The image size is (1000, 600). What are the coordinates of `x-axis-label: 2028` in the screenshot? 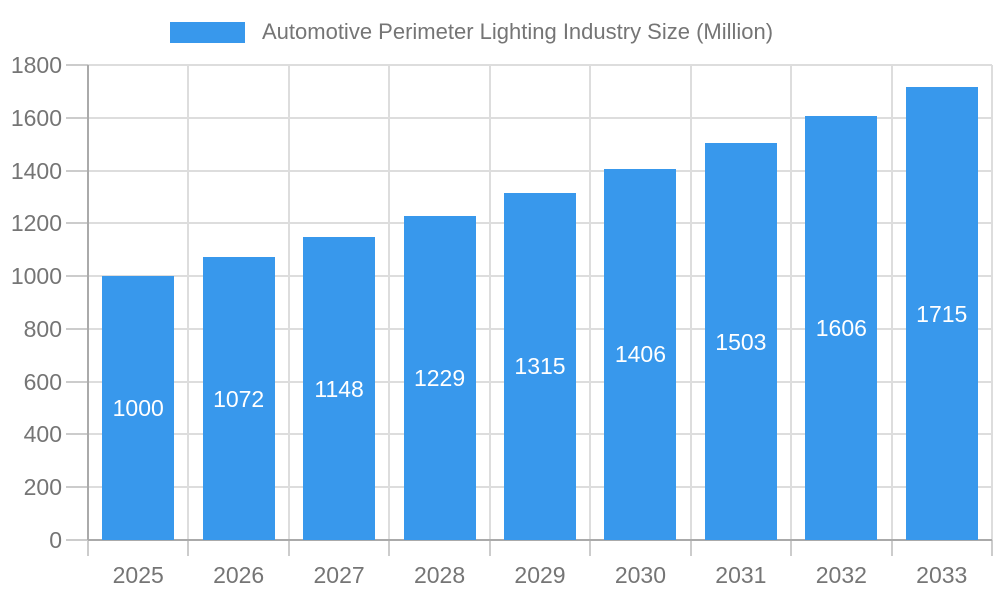 It's located at (439, 575).